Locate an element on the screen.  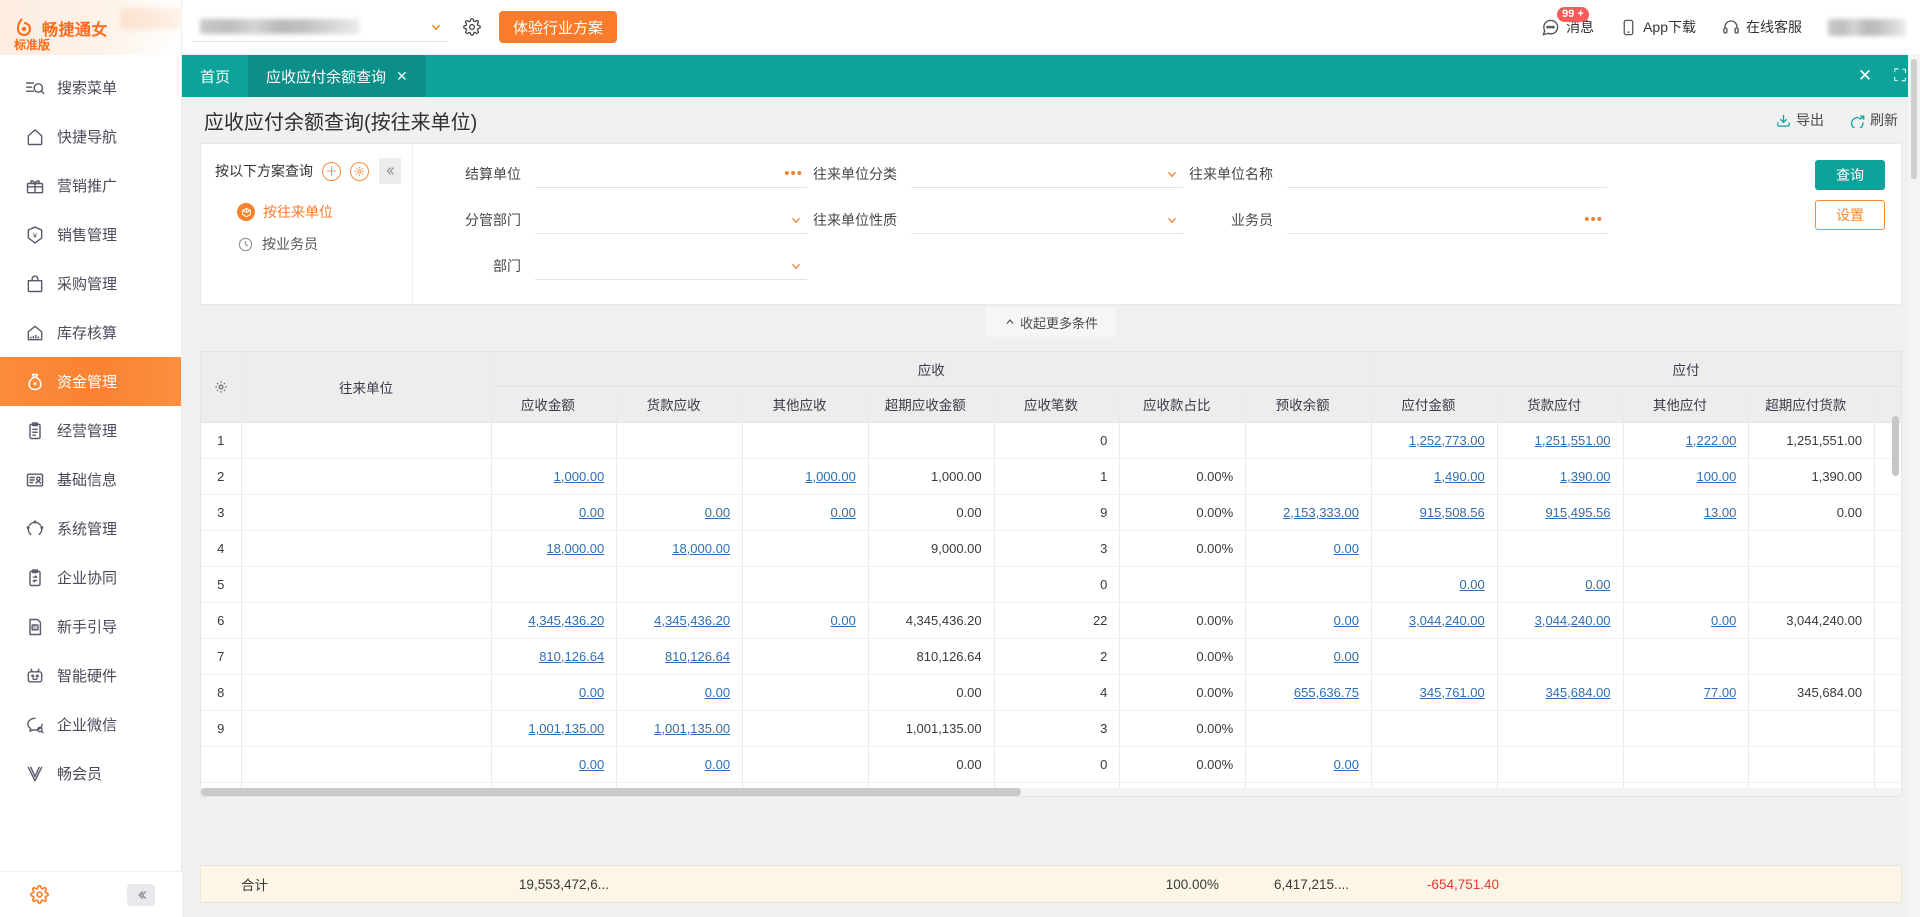
col-header-recv-count: 应收笔数 is located at coordinates (1057, 404).